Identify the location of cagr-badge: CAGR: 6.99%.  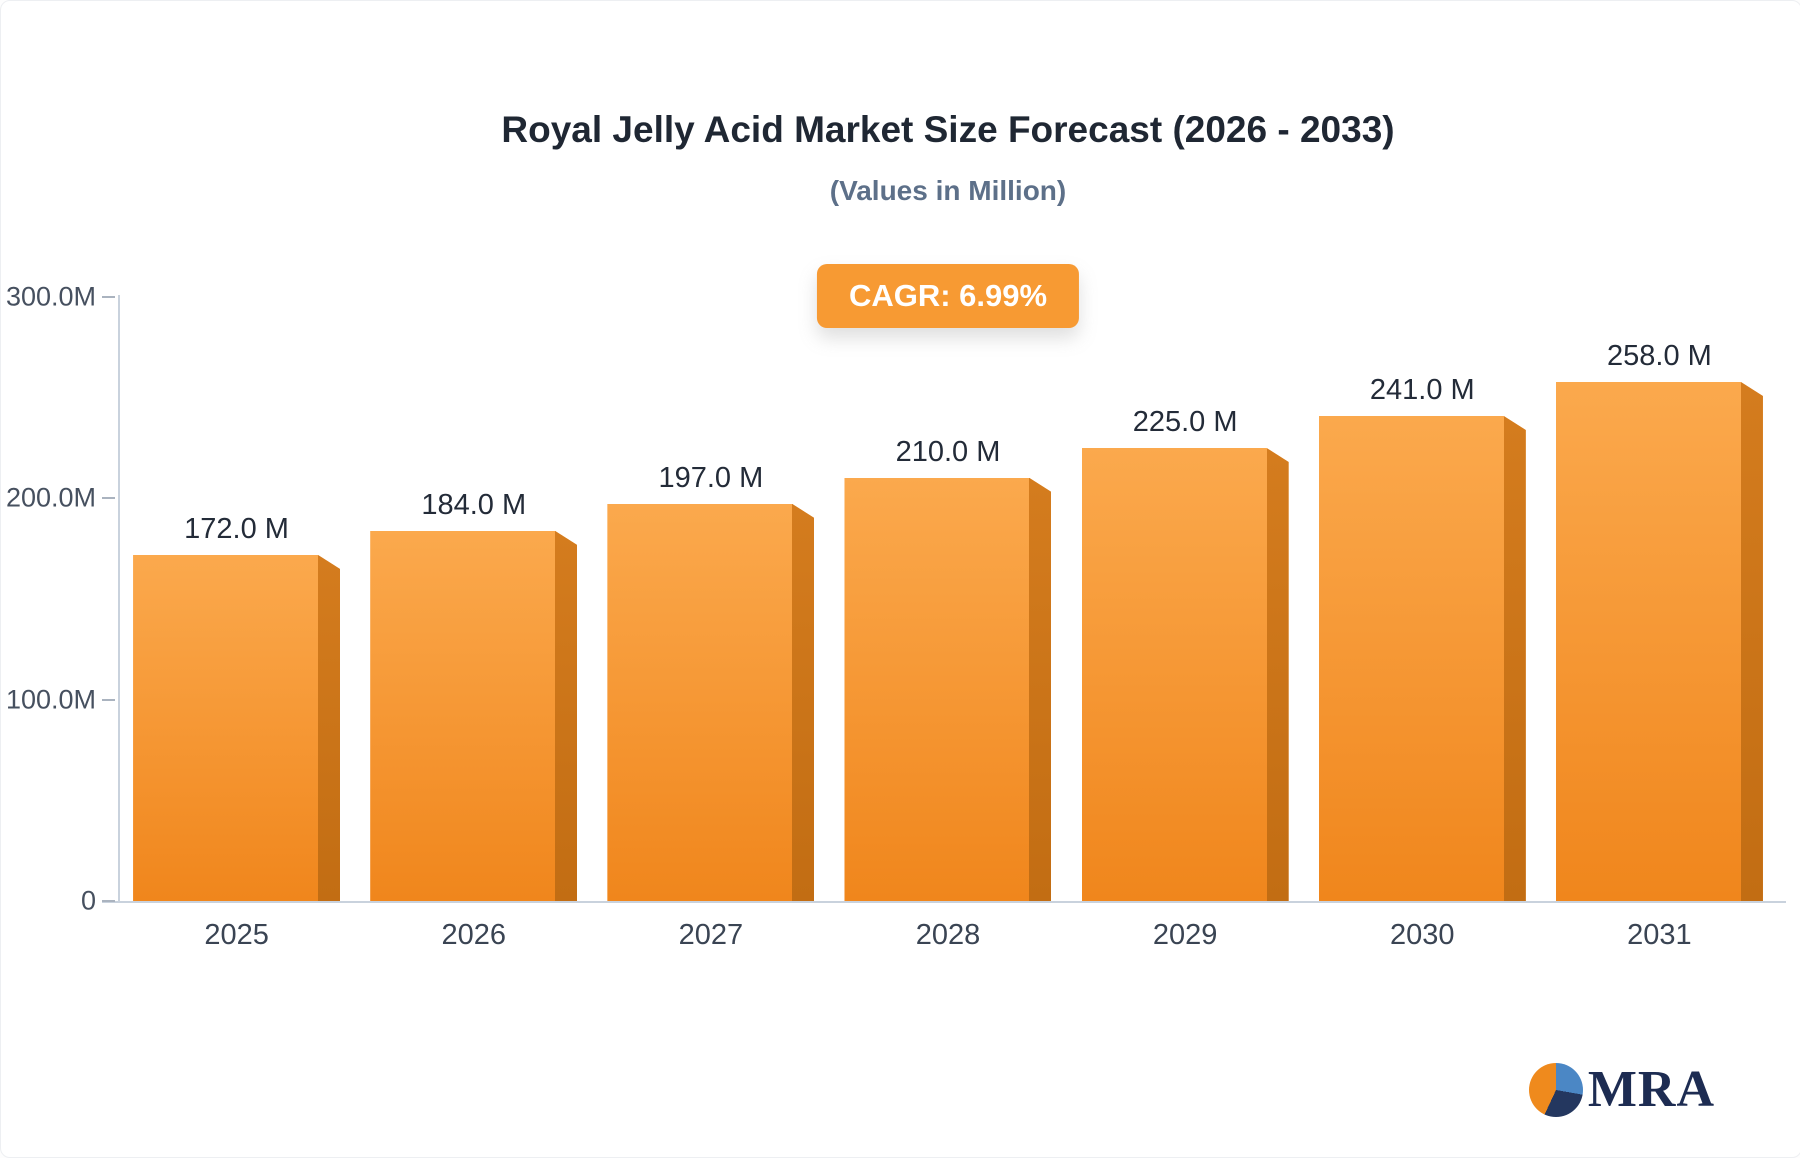
(948, 296).